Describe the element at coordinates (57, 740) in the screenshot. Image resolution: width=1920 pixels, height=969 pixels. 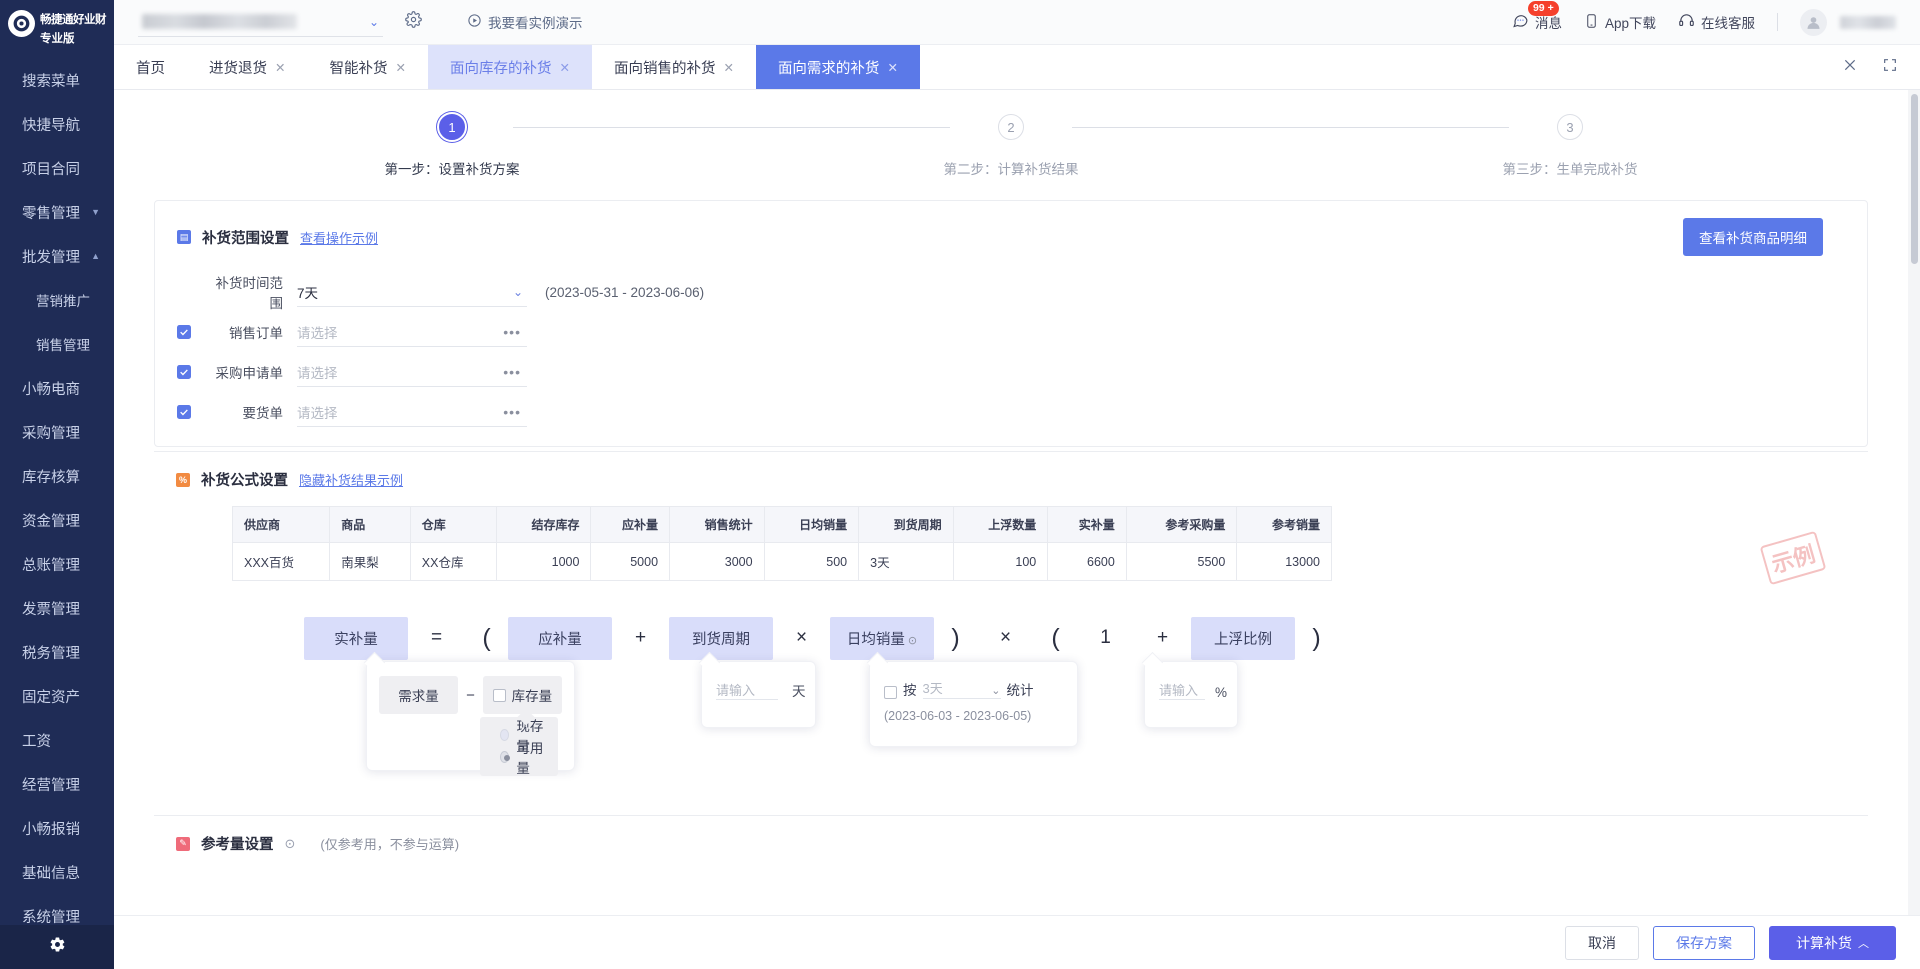
I see `sidebar-item-15: 工资` at that location.